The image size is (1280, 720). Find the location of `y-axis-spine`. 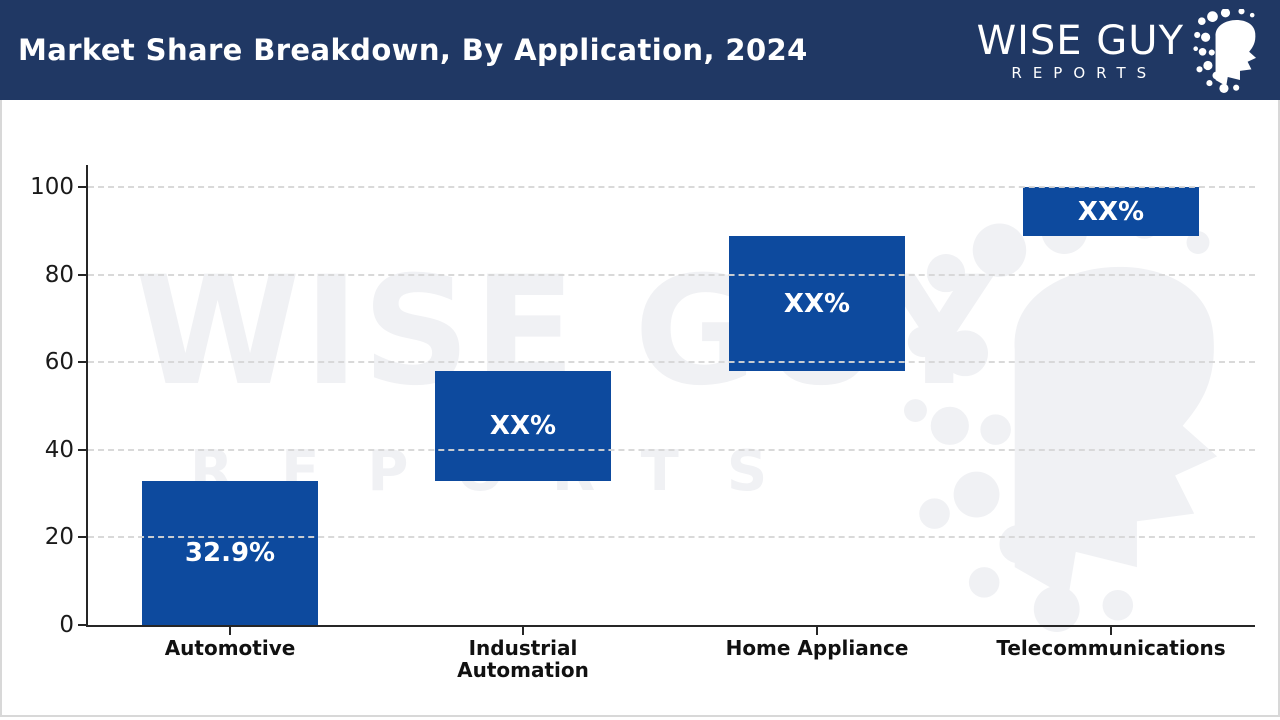

y-axis-spine is located at coordinates (87, 396).